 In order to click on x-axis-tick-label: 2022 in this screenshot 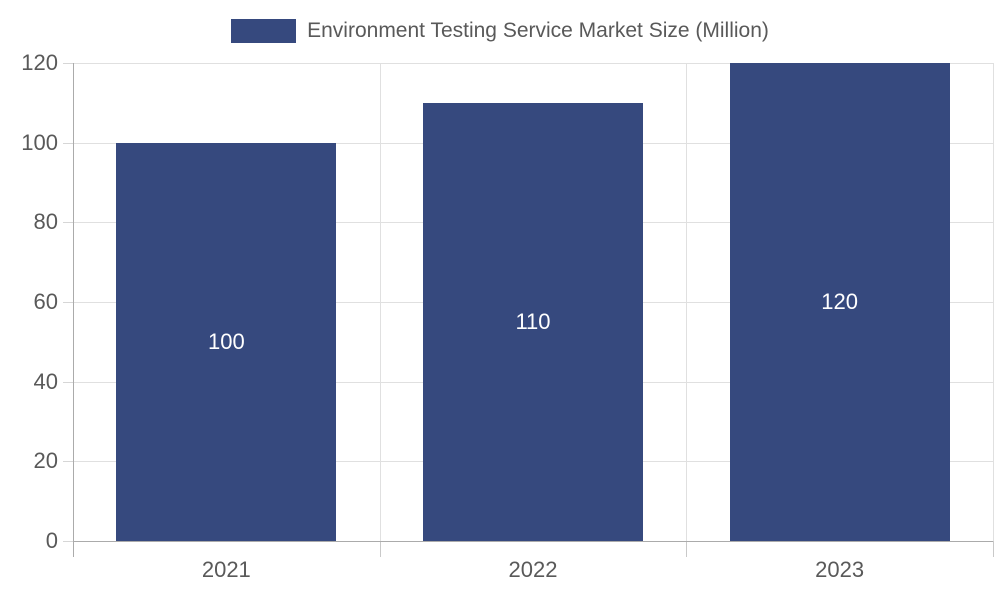, I will do `click(533, 569)`.